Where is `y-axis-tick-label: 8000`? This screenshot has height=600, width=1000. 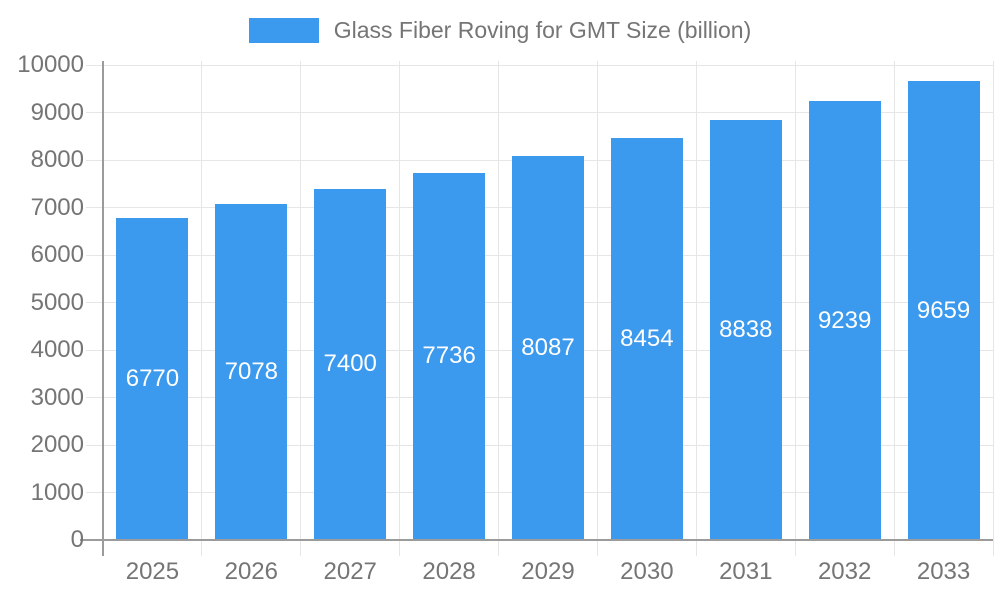
y-axis-tick-label: 8000 is located at coordinates (57, 159).